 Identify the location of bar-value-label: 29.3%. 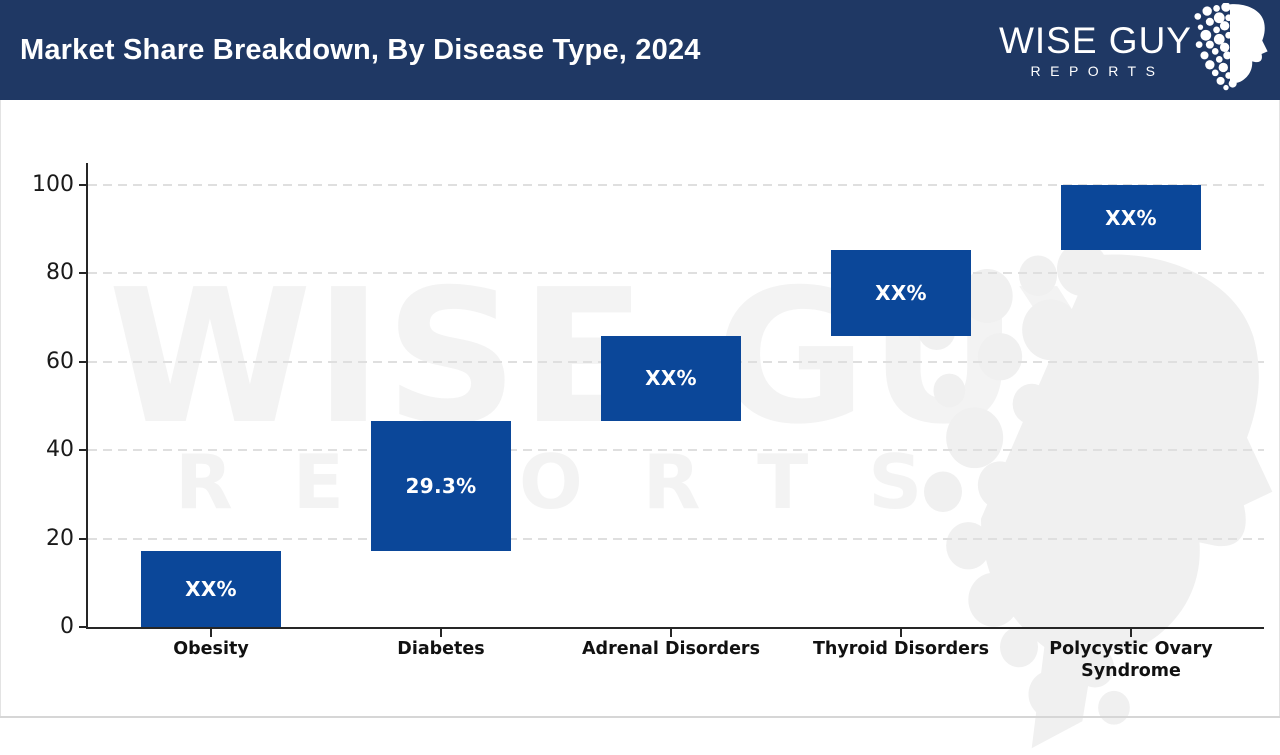
(441, 485).